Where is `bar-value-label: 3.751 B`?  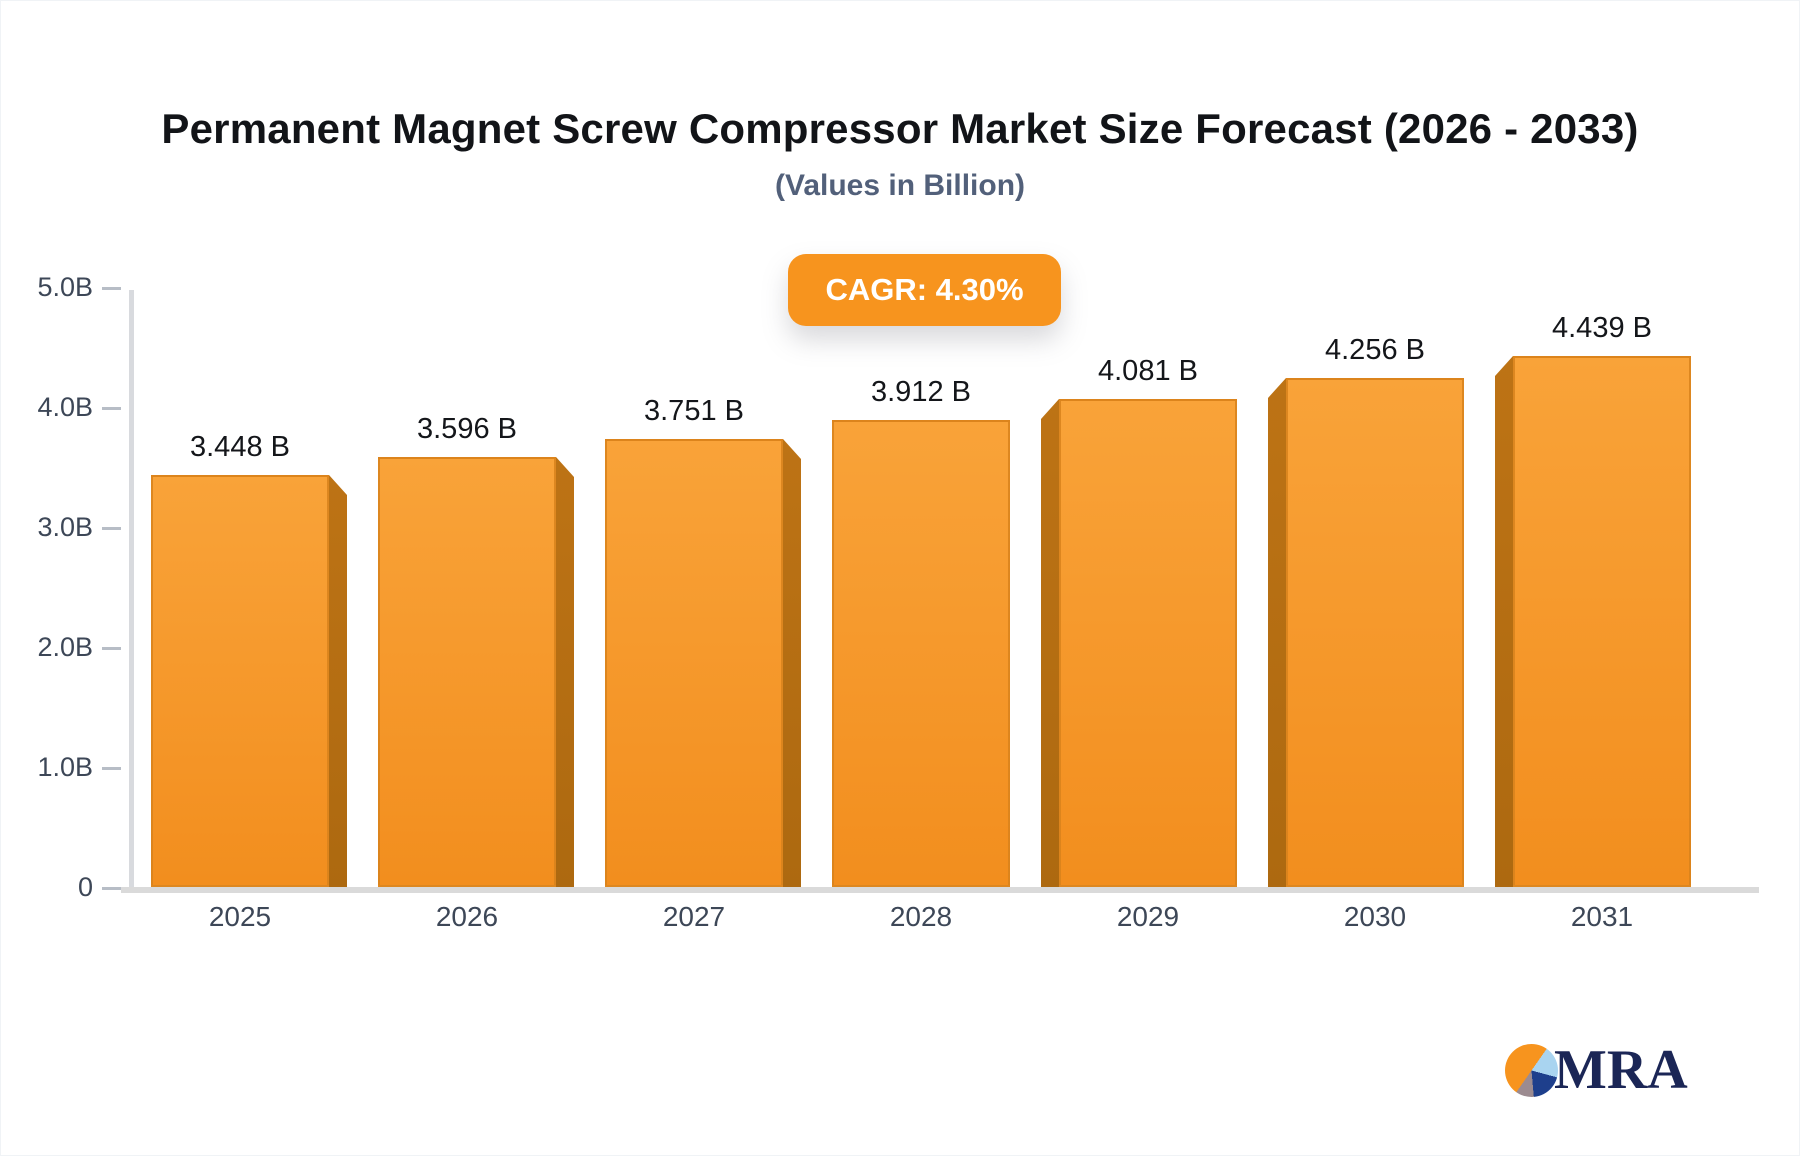
bar-value-label: 3.751 B is located at coordinates (694, 411).